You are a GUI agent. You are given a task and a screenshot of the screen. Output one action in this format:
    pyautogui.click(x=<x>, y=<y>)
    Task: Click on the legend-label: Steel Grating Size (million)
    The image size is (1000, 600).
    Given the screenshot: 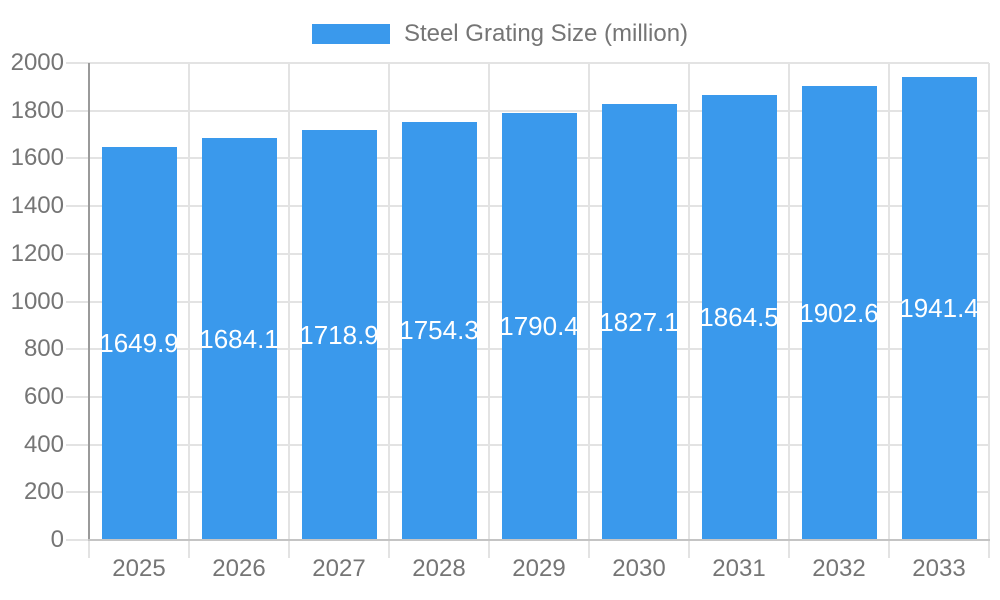 What is the action you would take?
    pyautogui.click(x=546, y=33)
    